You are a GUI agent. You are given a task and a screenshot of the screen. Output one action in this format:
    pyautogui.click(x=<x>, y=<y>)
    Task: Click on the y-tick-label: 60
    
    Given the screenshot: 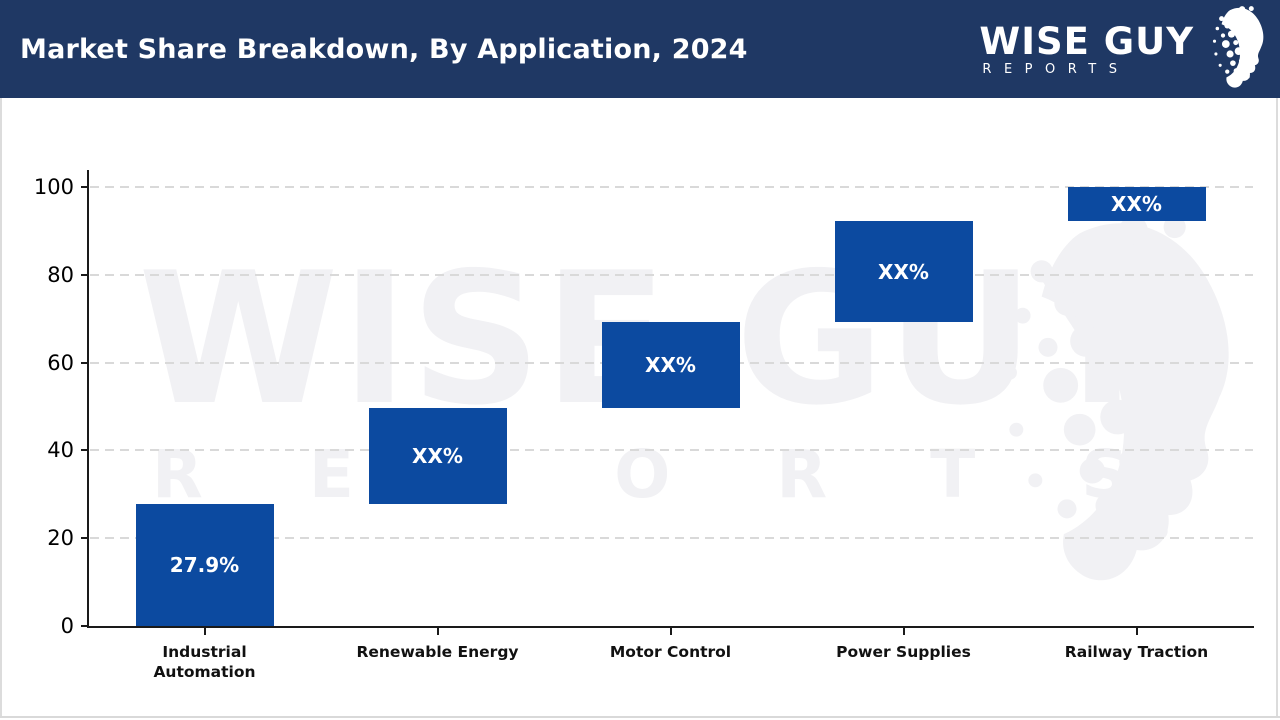 What is the action you would take?
    pyautogui.click(x=60, y=362)
    